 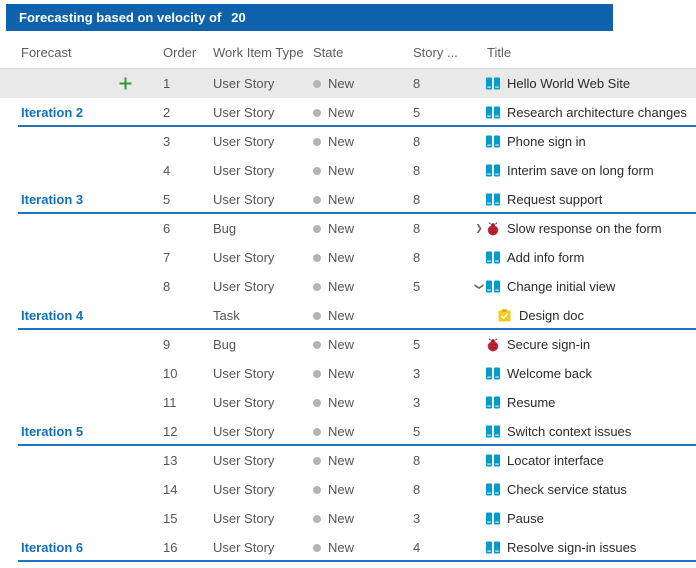 What do you see at coordinates (52, 547) in the screenshot?
I see `forecast-iteration-label: Iteration 6` at bounding box center [52, 547].